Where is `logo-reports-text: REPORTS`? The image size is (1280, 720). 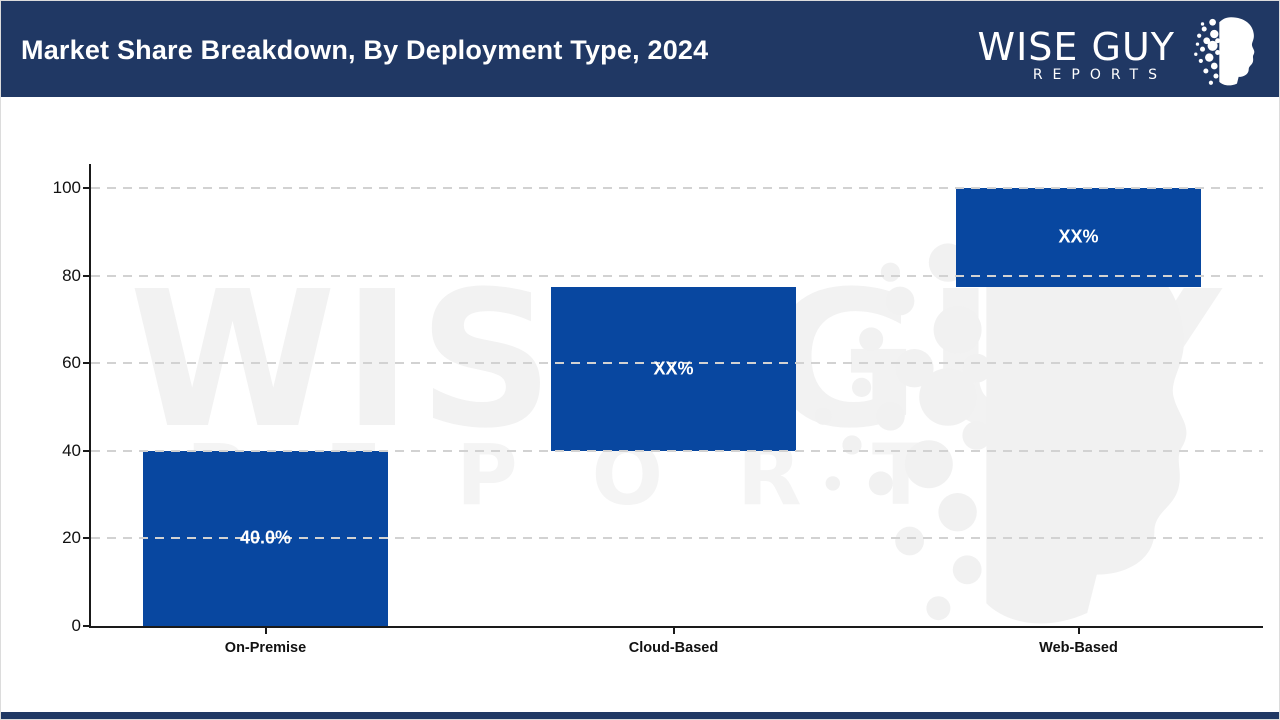 logo-reports-text: REPORTS is located at coordinates (1099, 75).